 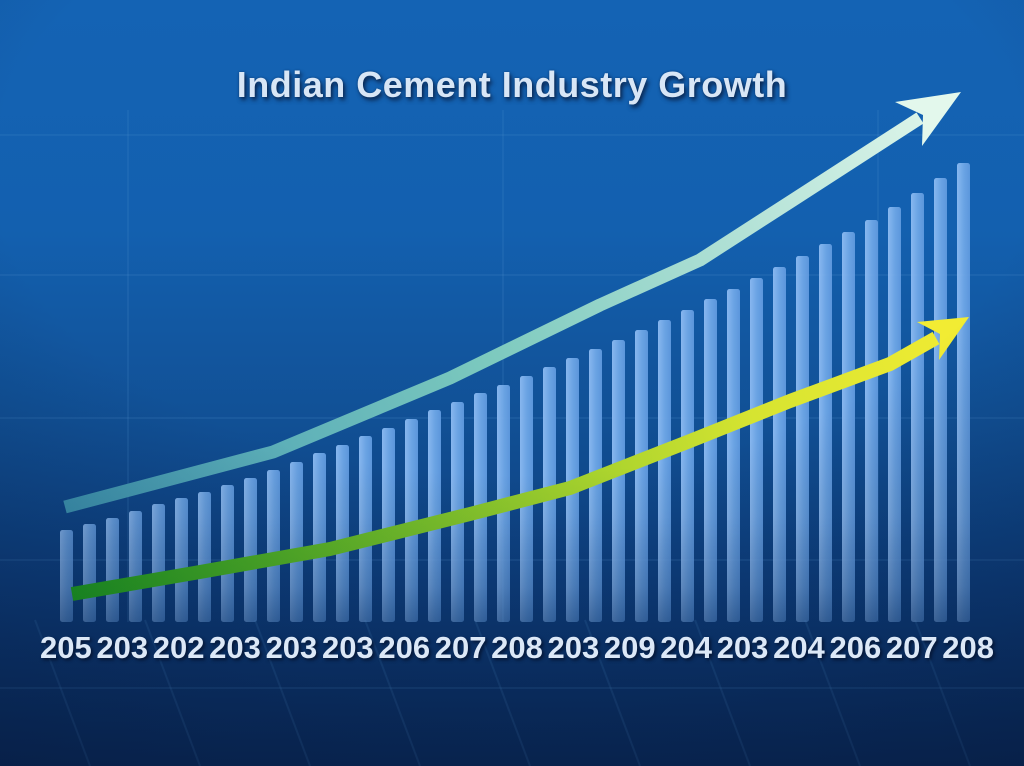 I want to click on x-axis-label: 205, so click(x=66, y=647).